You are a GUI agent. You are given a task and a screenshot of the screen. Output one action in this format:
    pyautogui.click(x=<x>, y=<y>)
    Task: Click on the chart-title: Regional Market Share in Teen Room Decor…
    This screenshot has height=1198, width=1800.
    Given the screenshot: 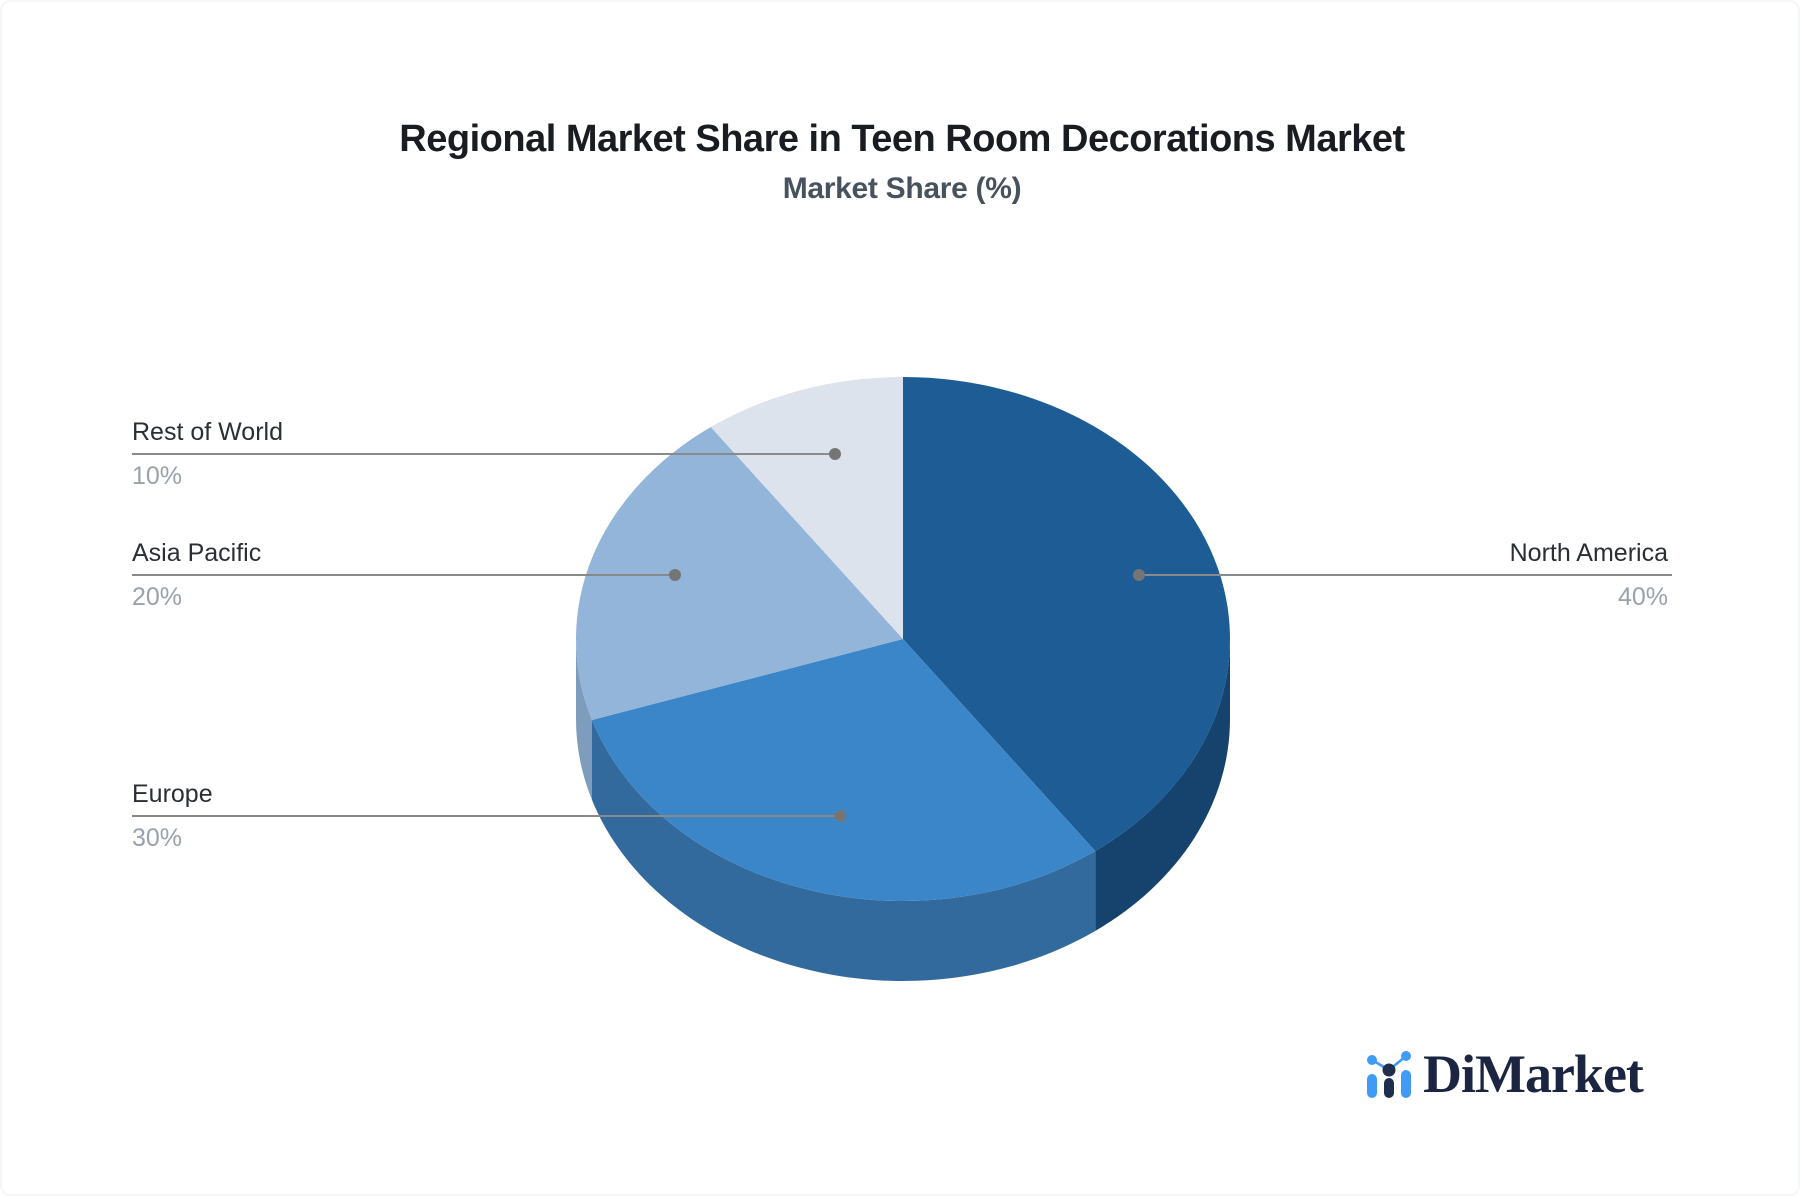 What is the action you would take?
    pyautogui.click(x=902, y=139)
    